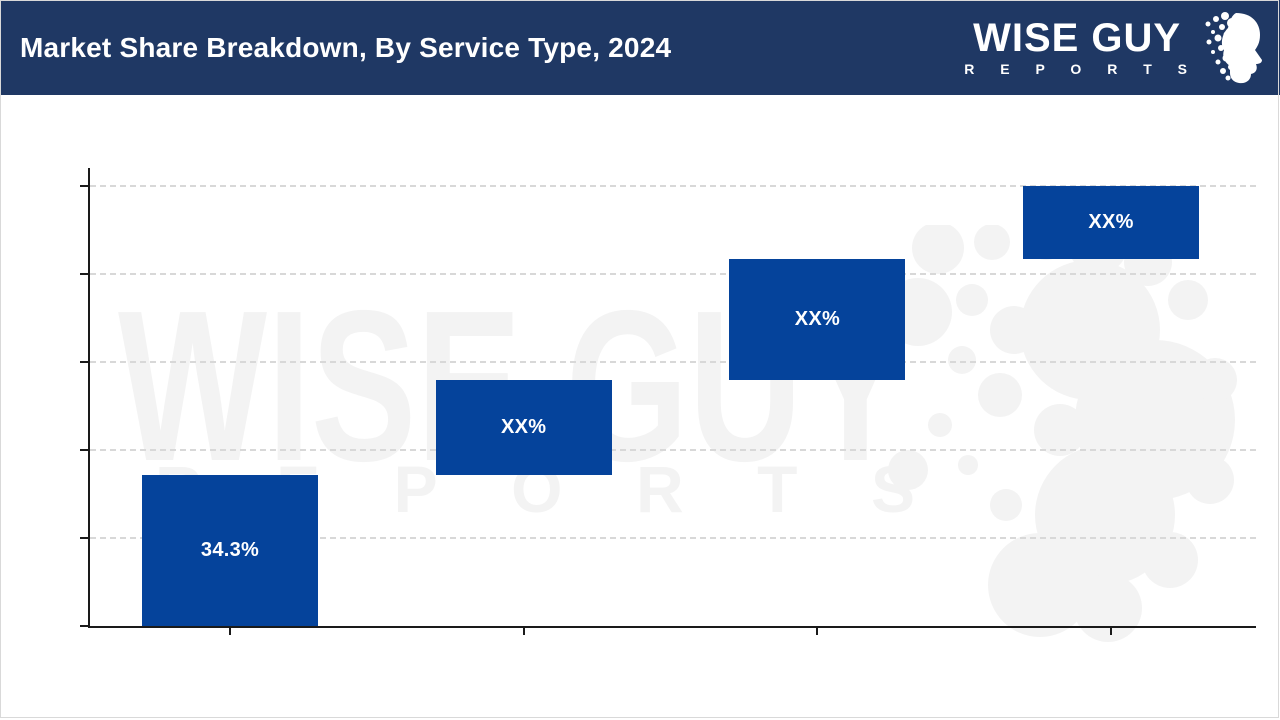 The width and height of the screenshot is (1280, 720). I want to click on bar-plastering: XX%, so click(523, 427).